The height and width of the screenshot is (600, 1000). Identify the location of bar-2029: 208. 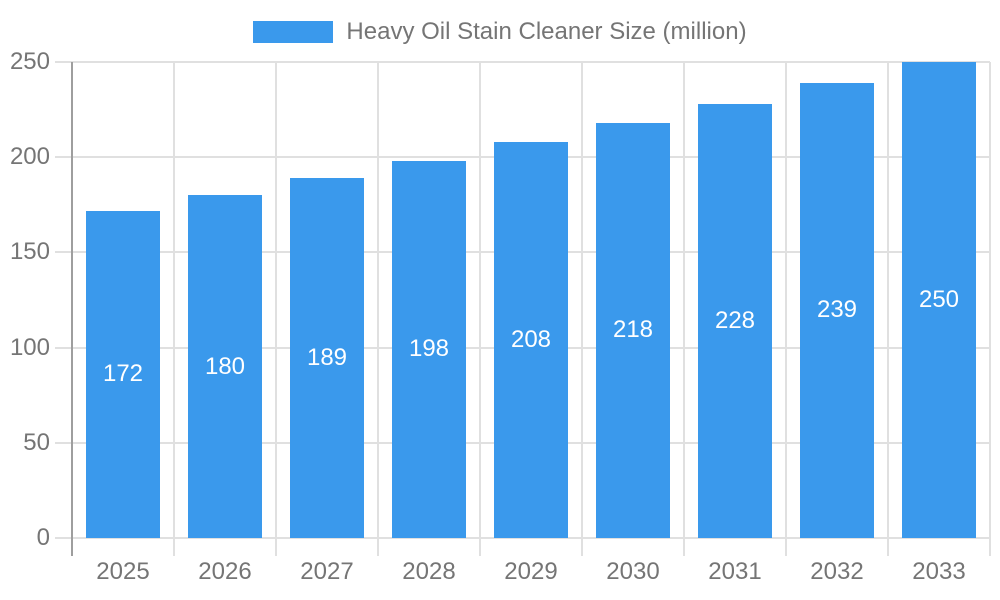
(531, 339).